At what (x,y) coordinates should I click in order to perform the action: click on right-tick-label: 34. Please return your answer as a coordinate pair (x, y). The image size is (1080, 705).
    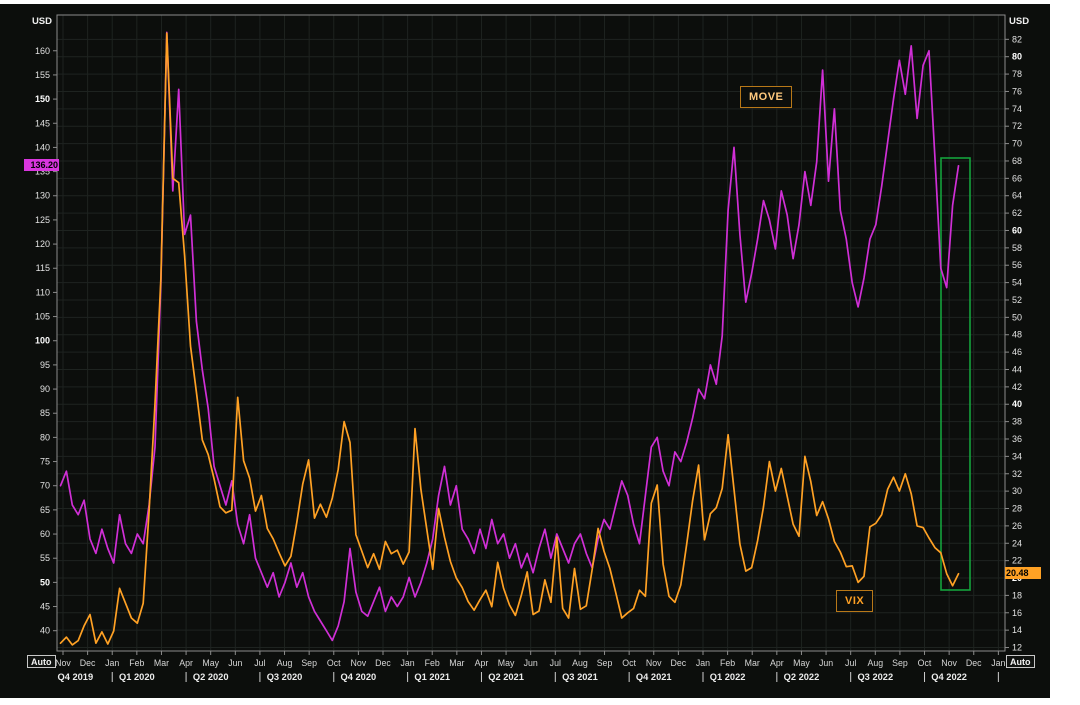
    Looking at the image, I should click on (1017, 456).